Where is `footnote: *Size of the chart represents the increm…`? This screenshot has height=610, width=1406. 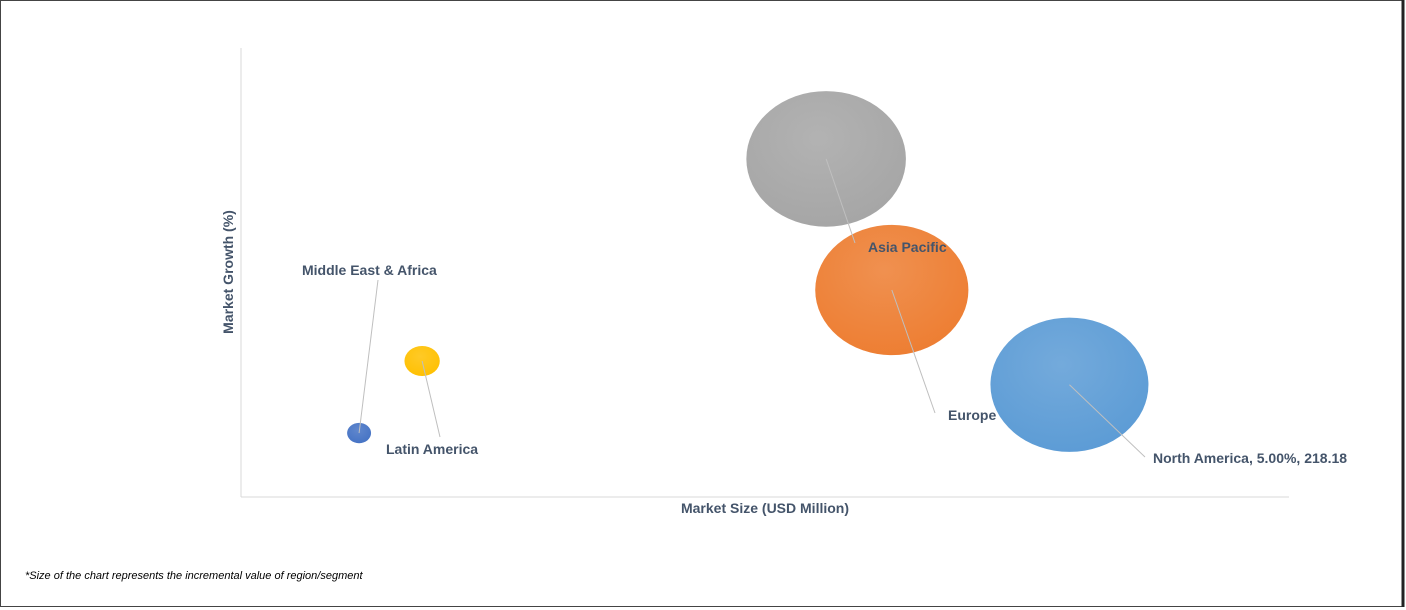
footnote: *Size of the chart represents the increm… is located at coordinates (194, 576).